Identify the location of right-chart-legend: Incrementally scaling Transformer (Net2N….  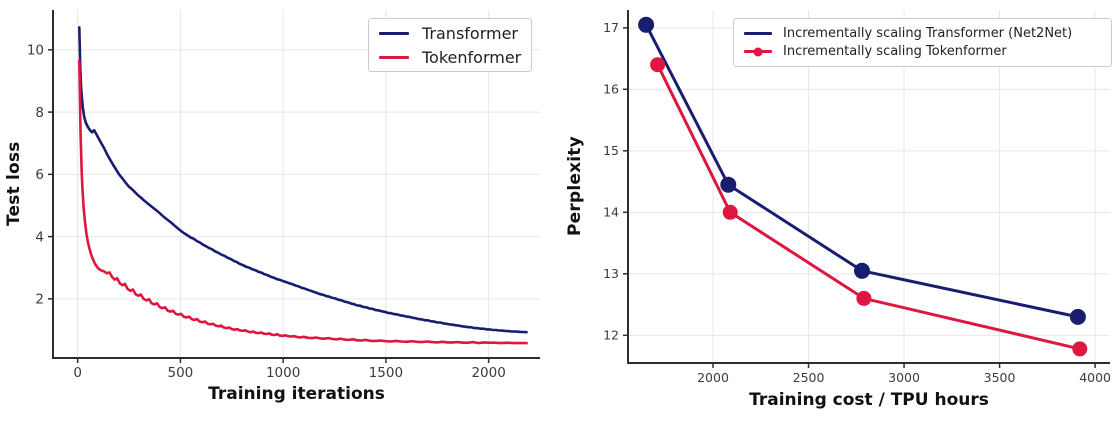
(922, 42).